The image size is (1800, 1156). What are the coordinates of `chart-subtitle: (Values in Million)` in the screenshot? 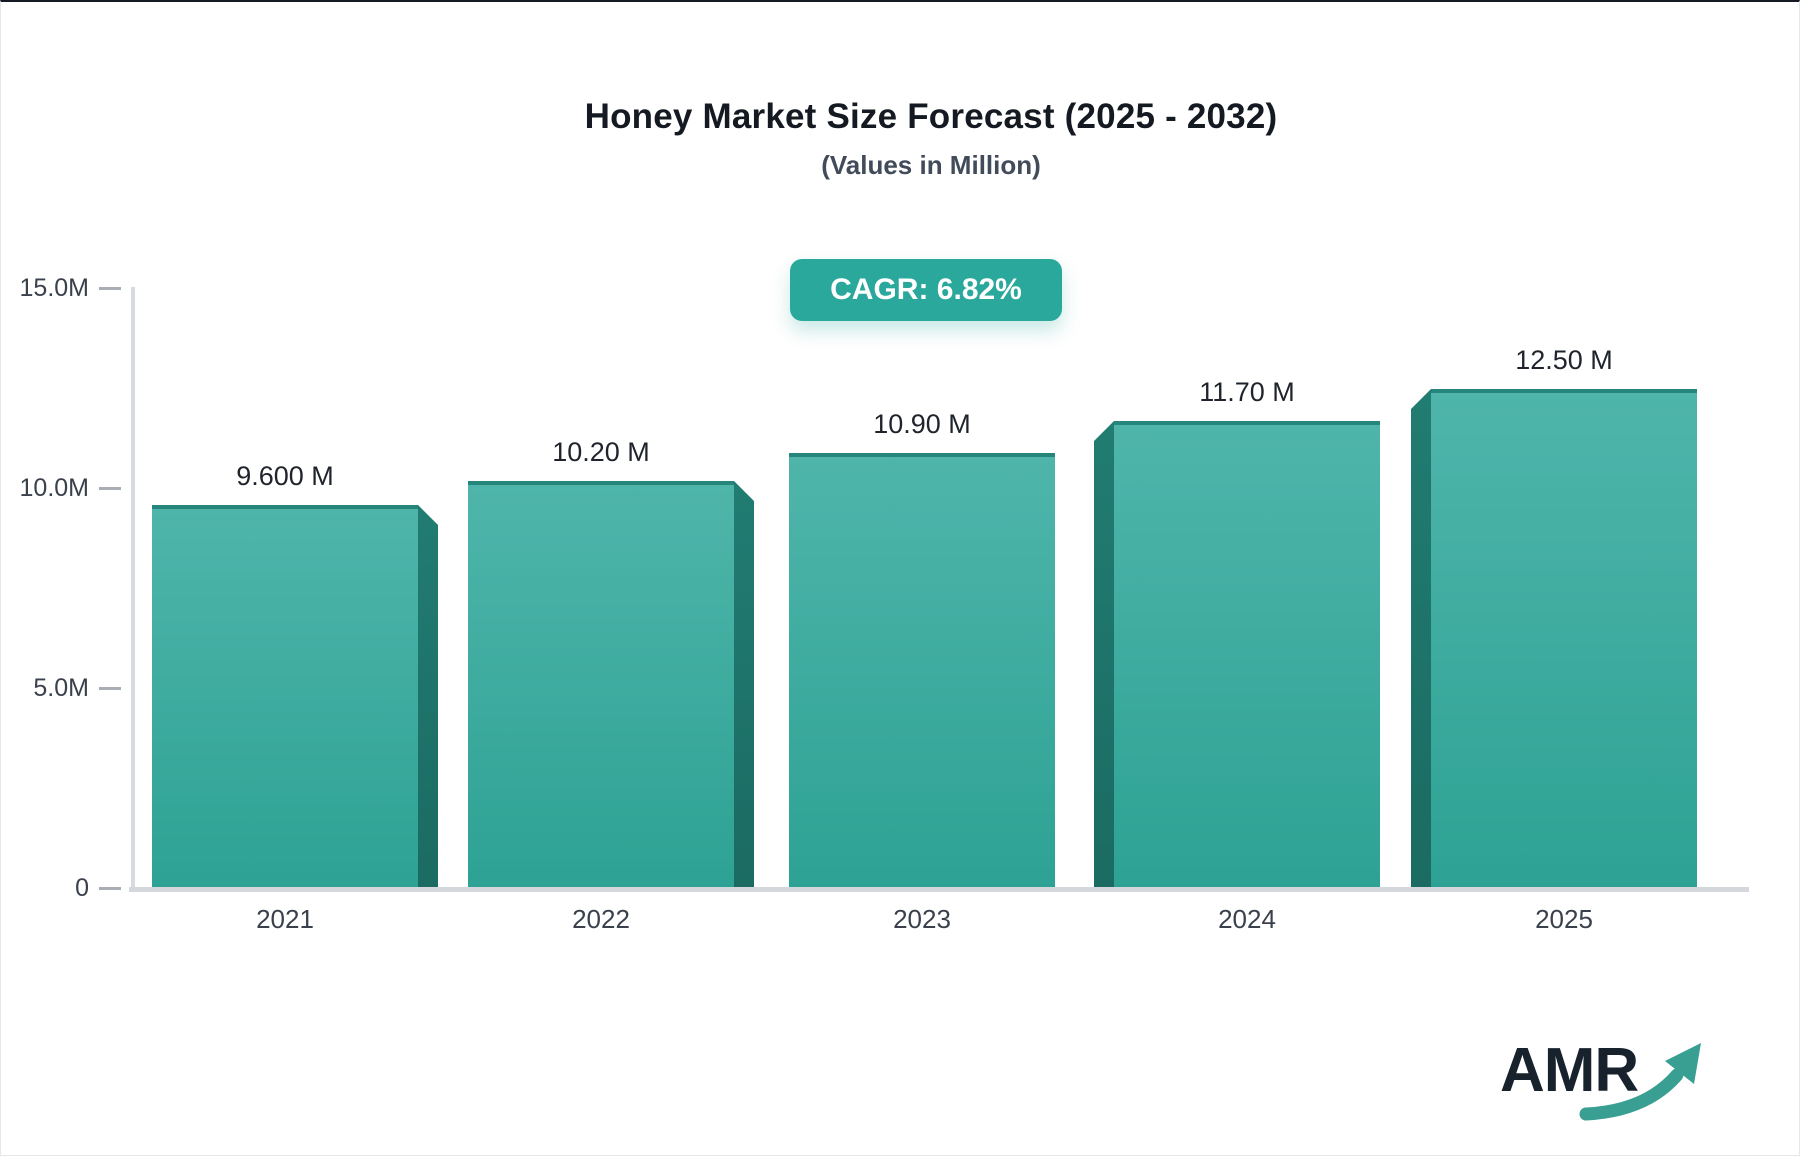 It's located at (931, 165).